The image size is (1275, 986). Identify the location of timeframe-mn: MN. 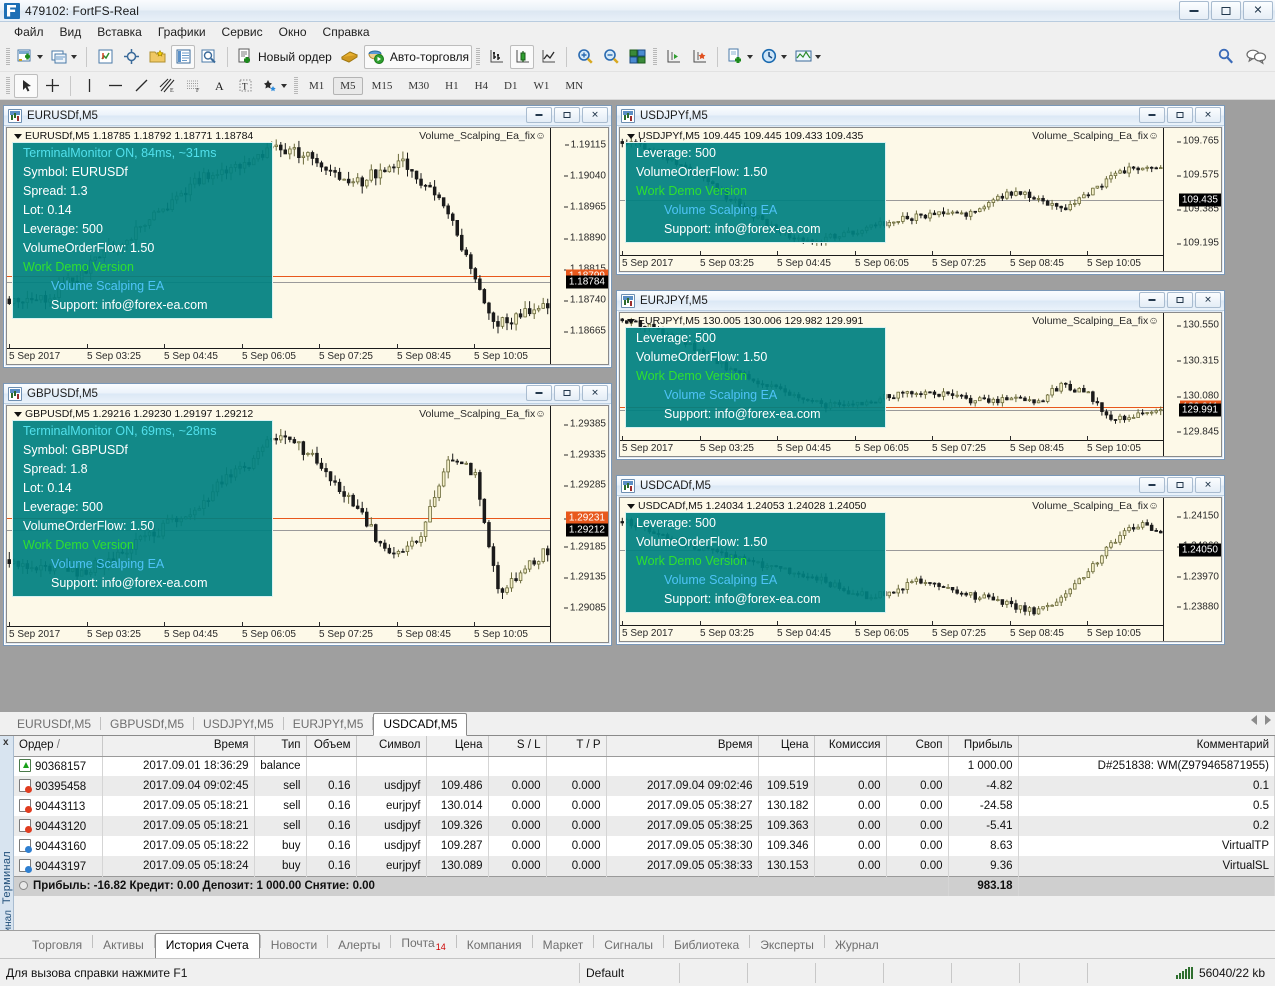
(574, 85).